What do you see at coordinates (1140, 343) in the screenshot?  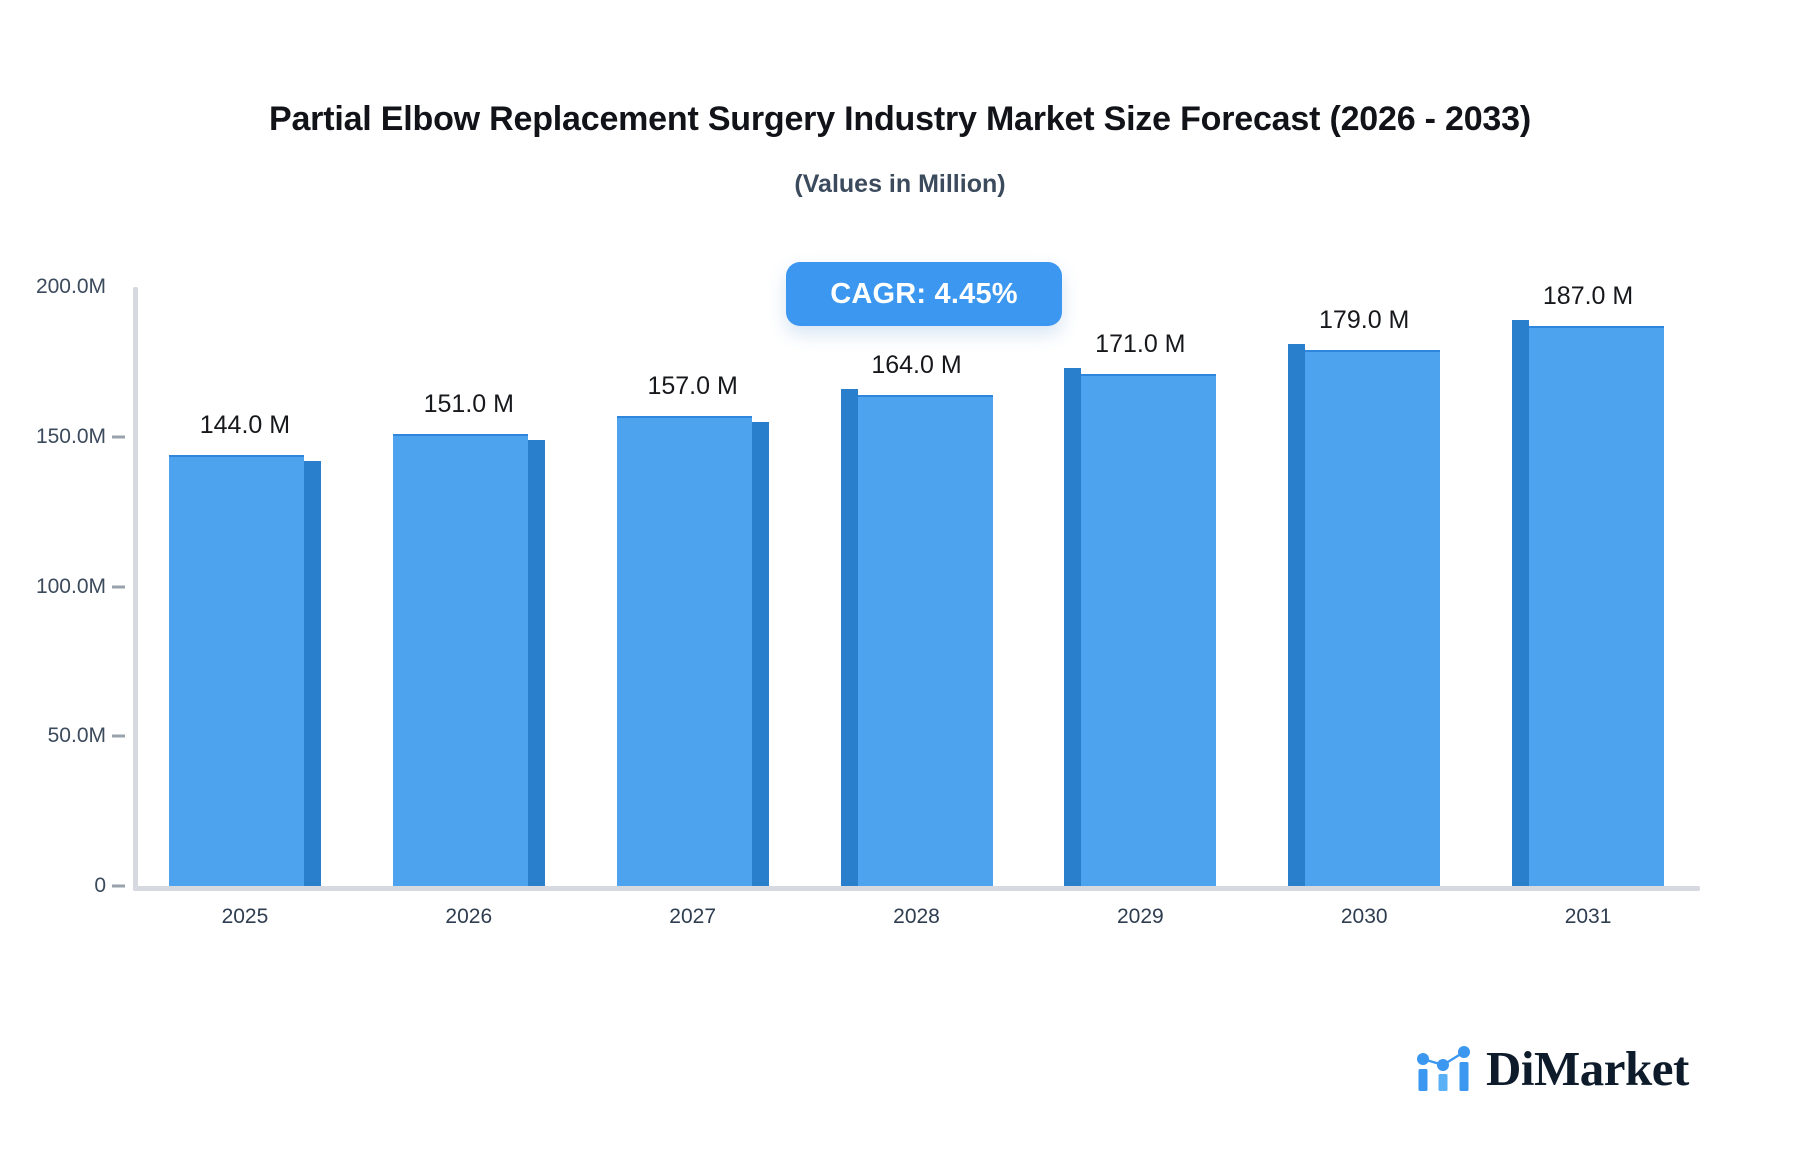 I see `bar-value-label: 171.0 M` at bounding box center [1140, 343].